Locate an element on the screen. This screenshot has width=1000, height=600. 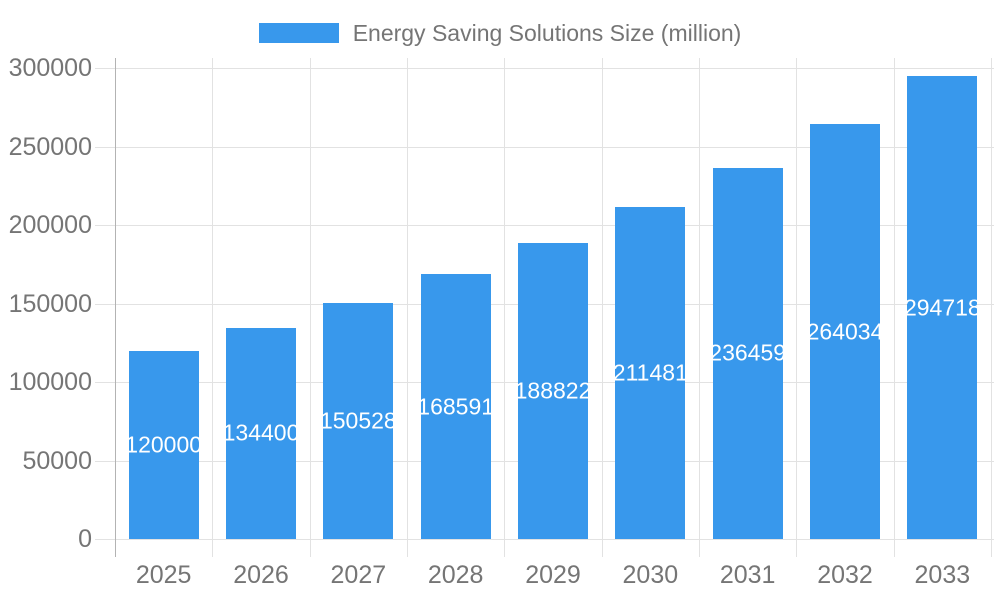
bar-2025: 120000 is located at coordinates (163, 444).